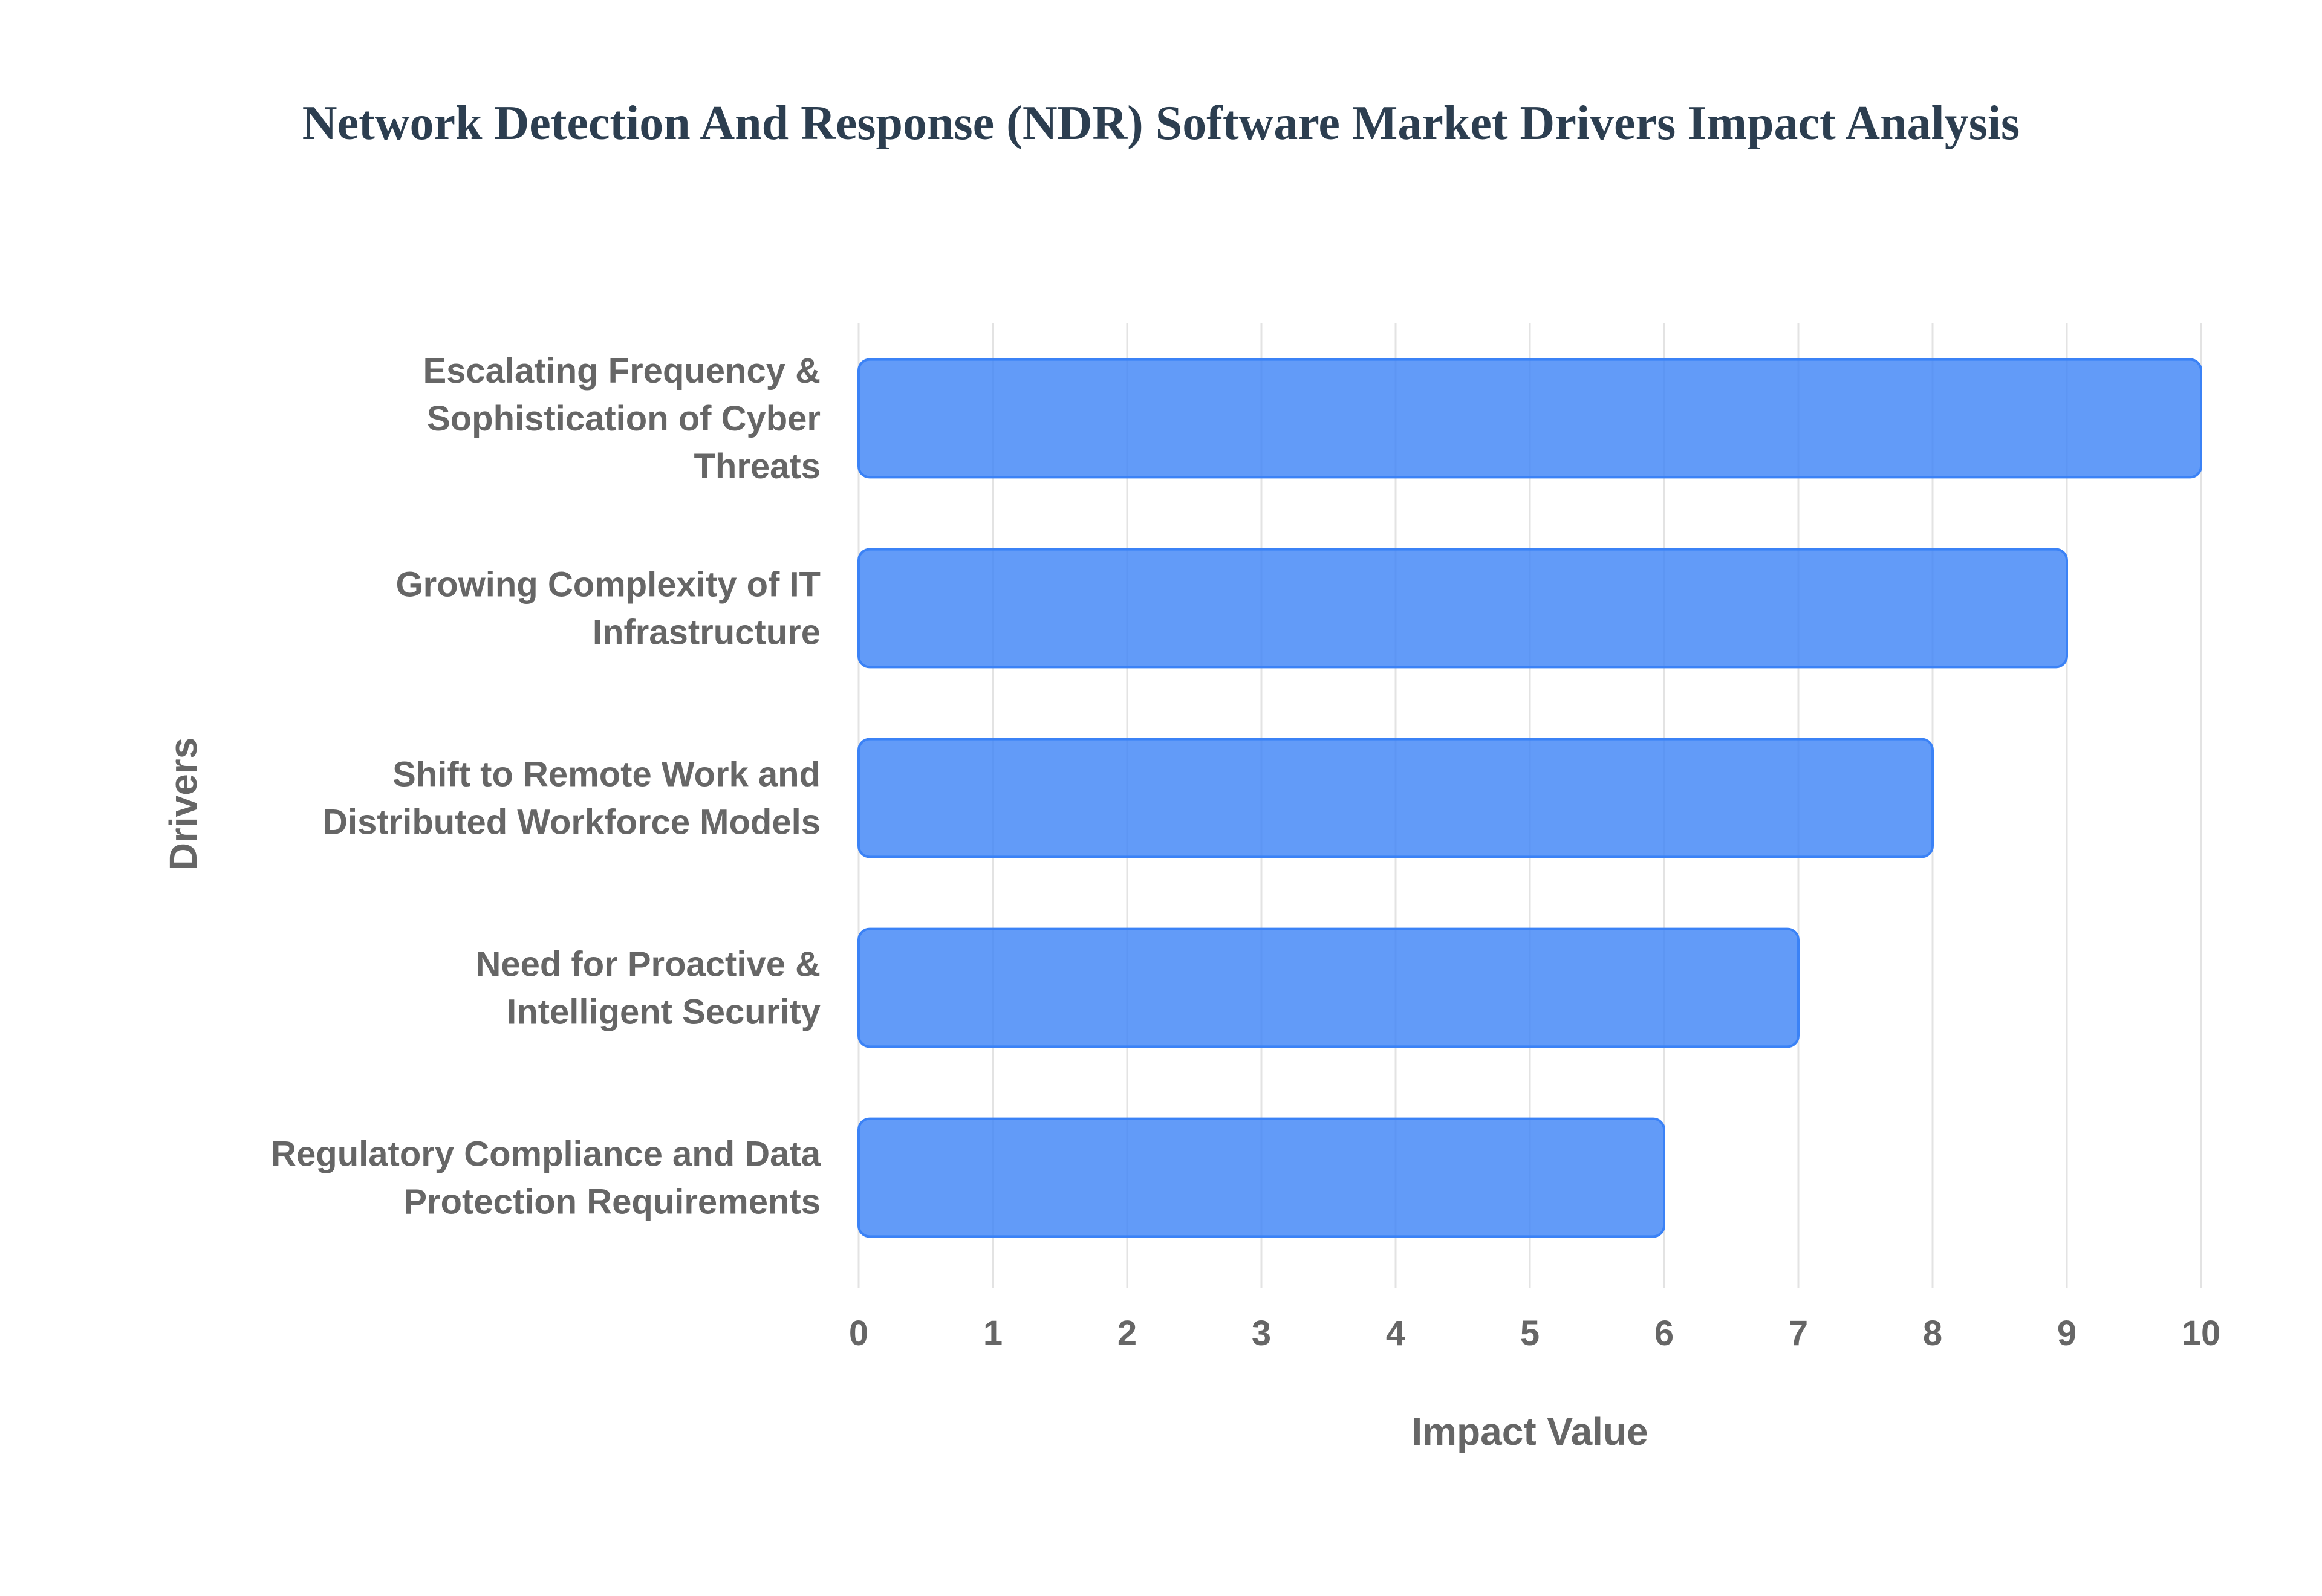  What do you see at coordinates (757, 466) in the screenshot?
I see `category-label-line: Threats` at bounding box center [757, 466].